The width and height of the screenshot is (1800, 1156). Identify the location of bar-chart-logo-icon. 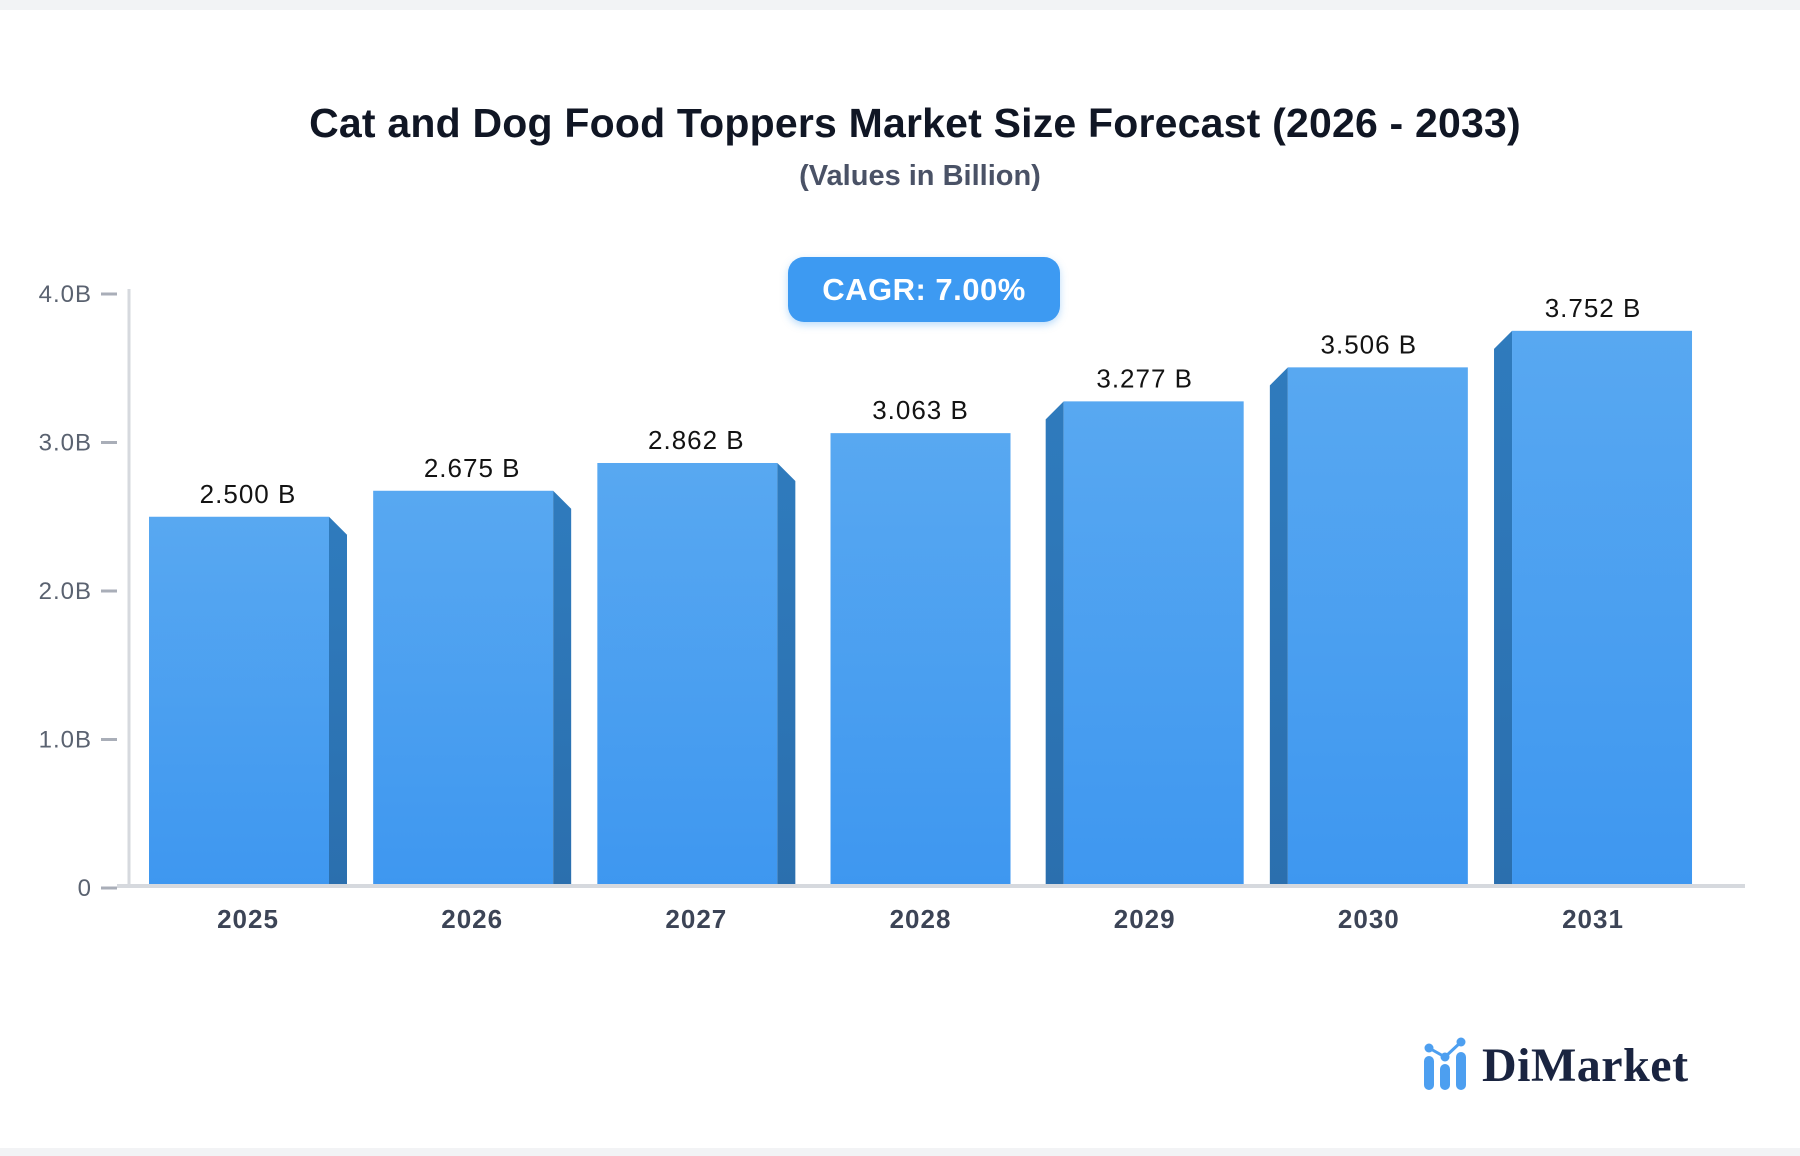
(1445, 1063).